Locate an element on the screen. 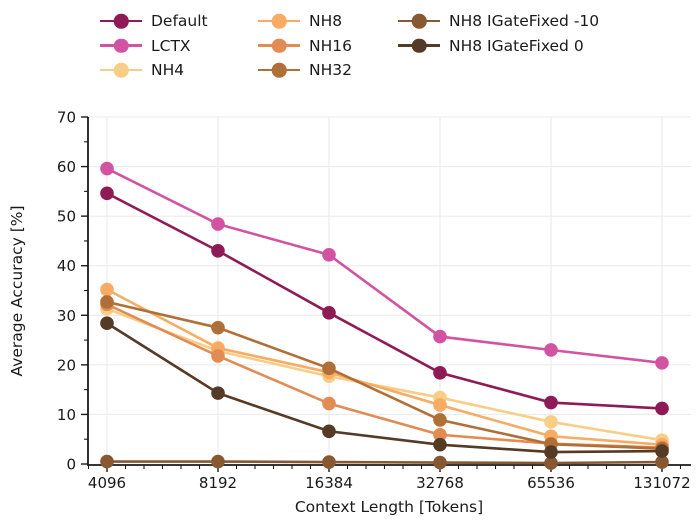 This screenshot has height=526, width=699. legend-item-nh8-igatefixed-0: NH8 IGateFixed 0 is located at coordinates (491, 46).